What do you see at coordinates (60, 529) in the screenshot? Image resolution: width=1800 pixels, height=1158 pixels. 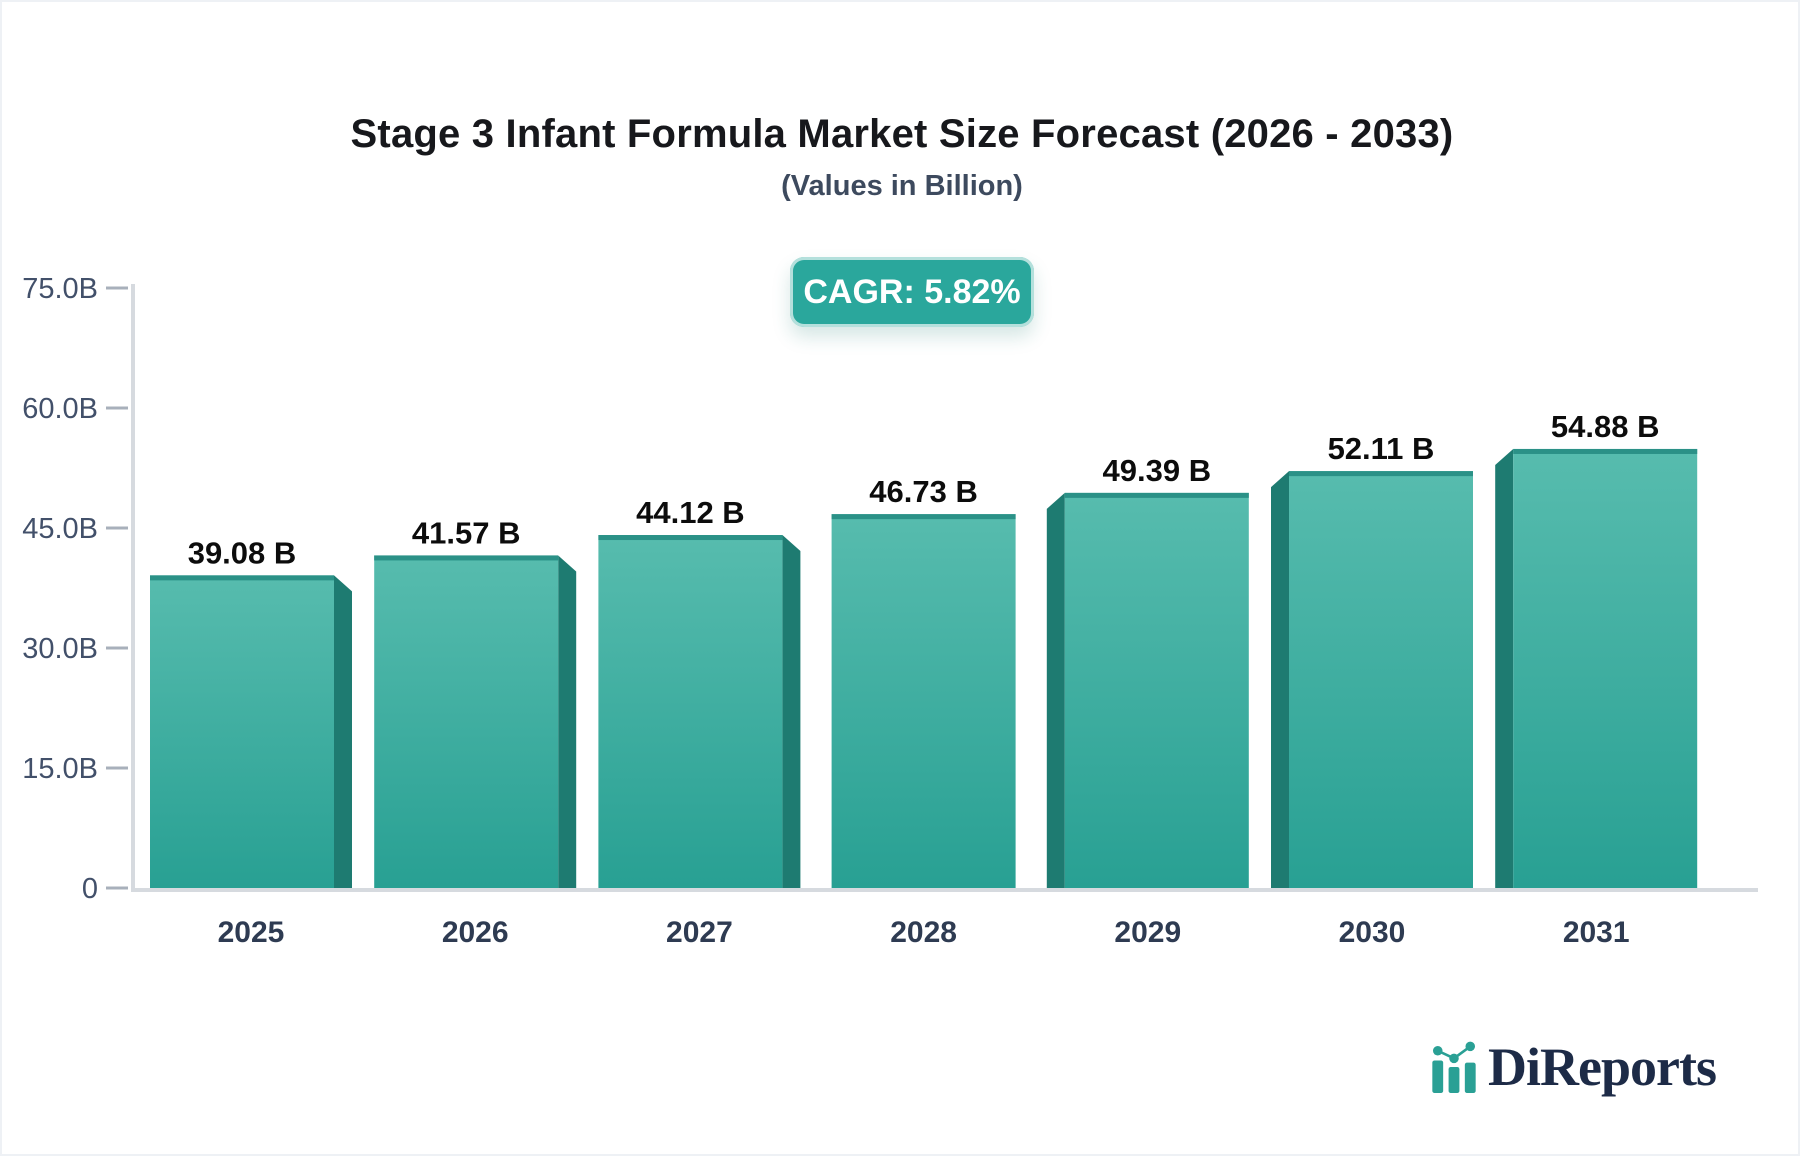 I see `y-tick-label: 45.0B` at bounding box center [60, 529].